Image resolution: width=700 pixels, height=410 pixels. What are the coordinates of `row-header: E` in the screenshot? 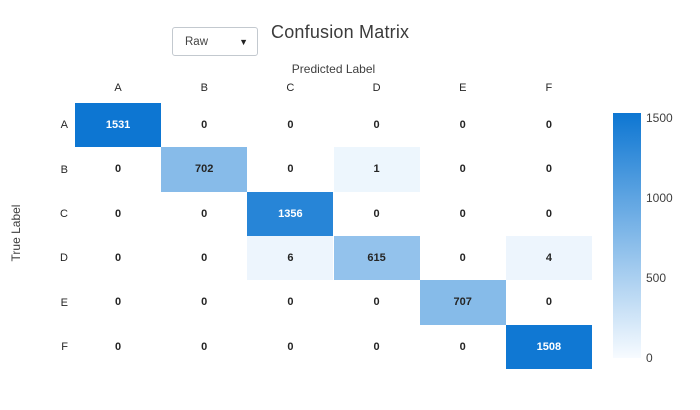 It's located at (64, 302).